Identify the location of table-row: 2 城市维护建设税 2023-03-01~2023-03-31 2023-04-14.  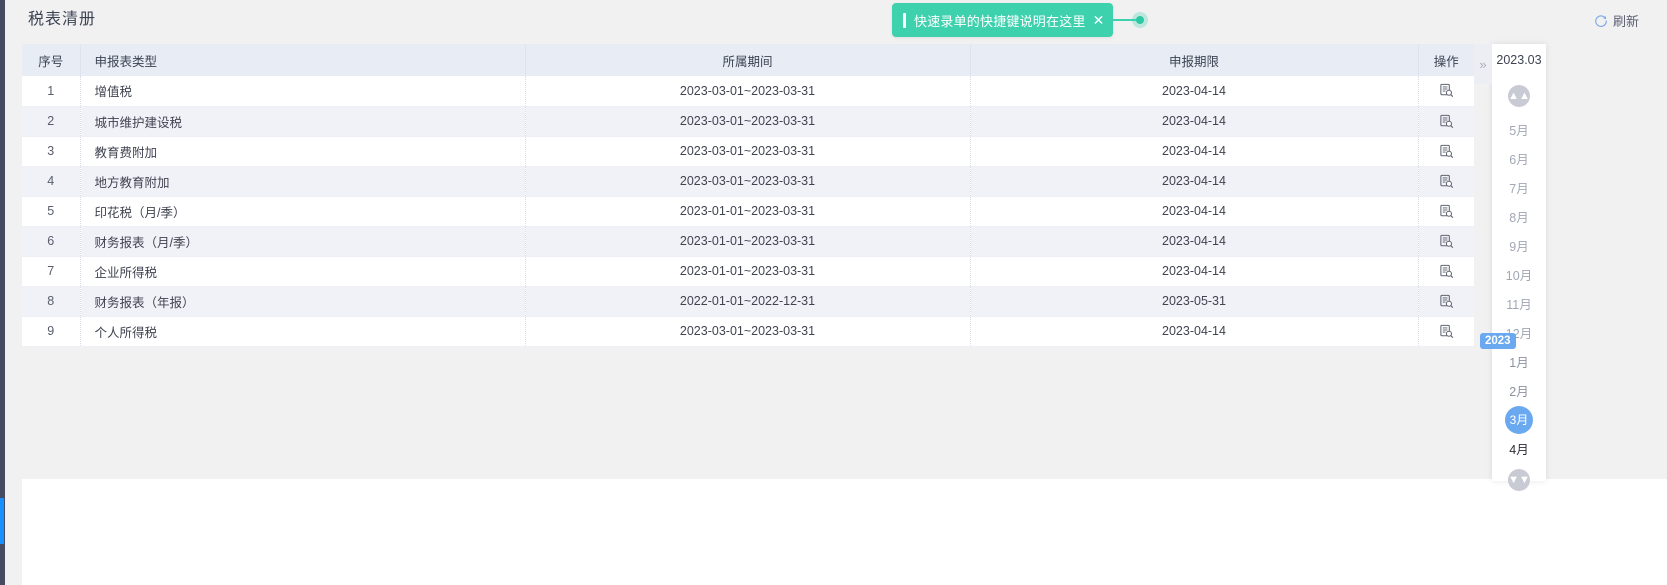
(748, 121).